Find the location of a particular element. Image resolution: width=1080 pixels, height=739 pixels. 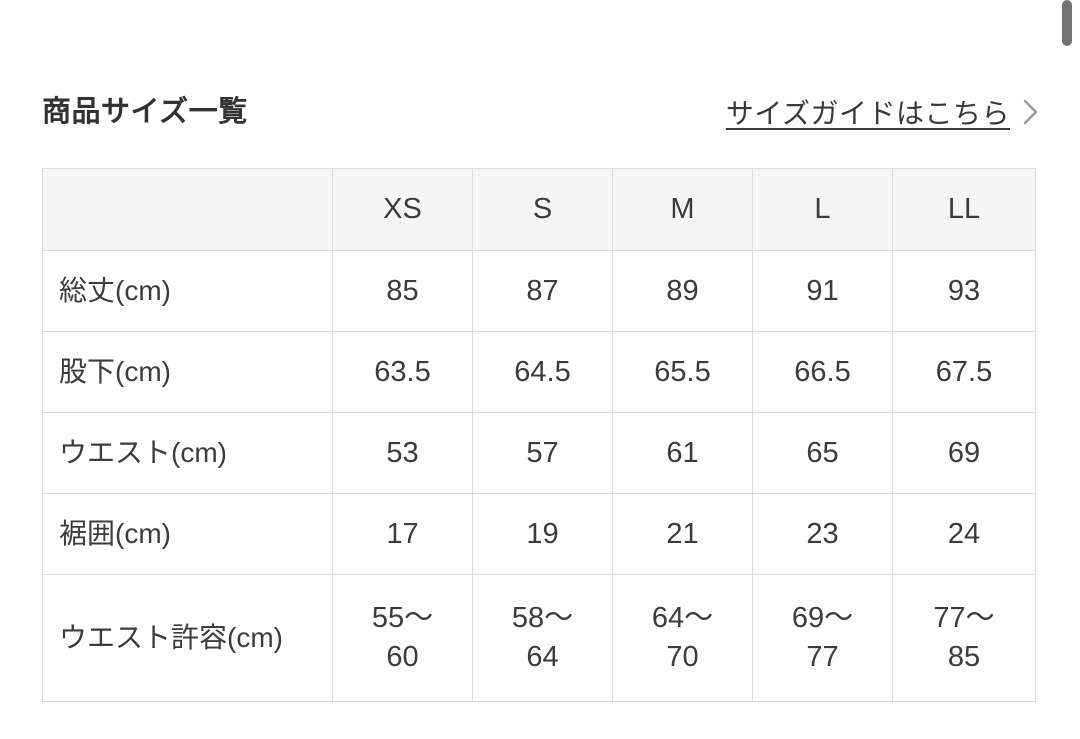

row-label: 総丈(cm) is located at coordinates (187, 291).